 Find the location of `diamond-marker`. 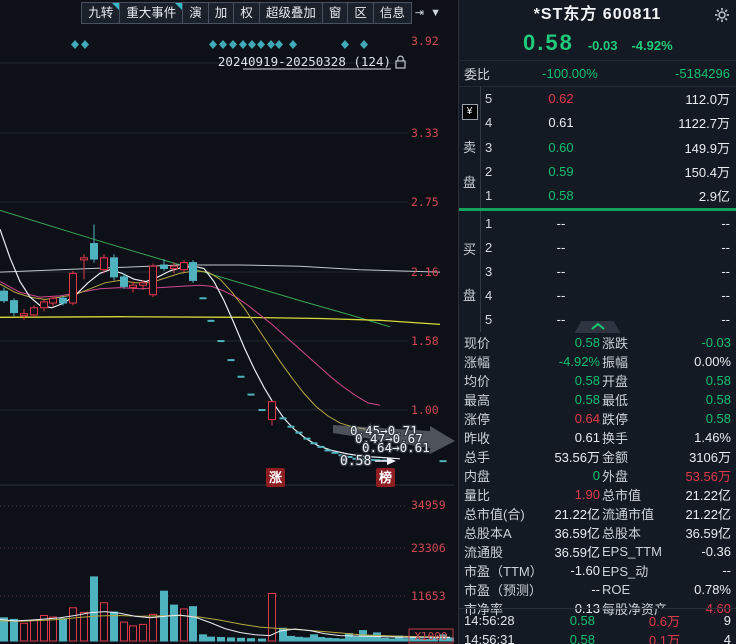

diamond-marker is located at coordinates (364, 44).